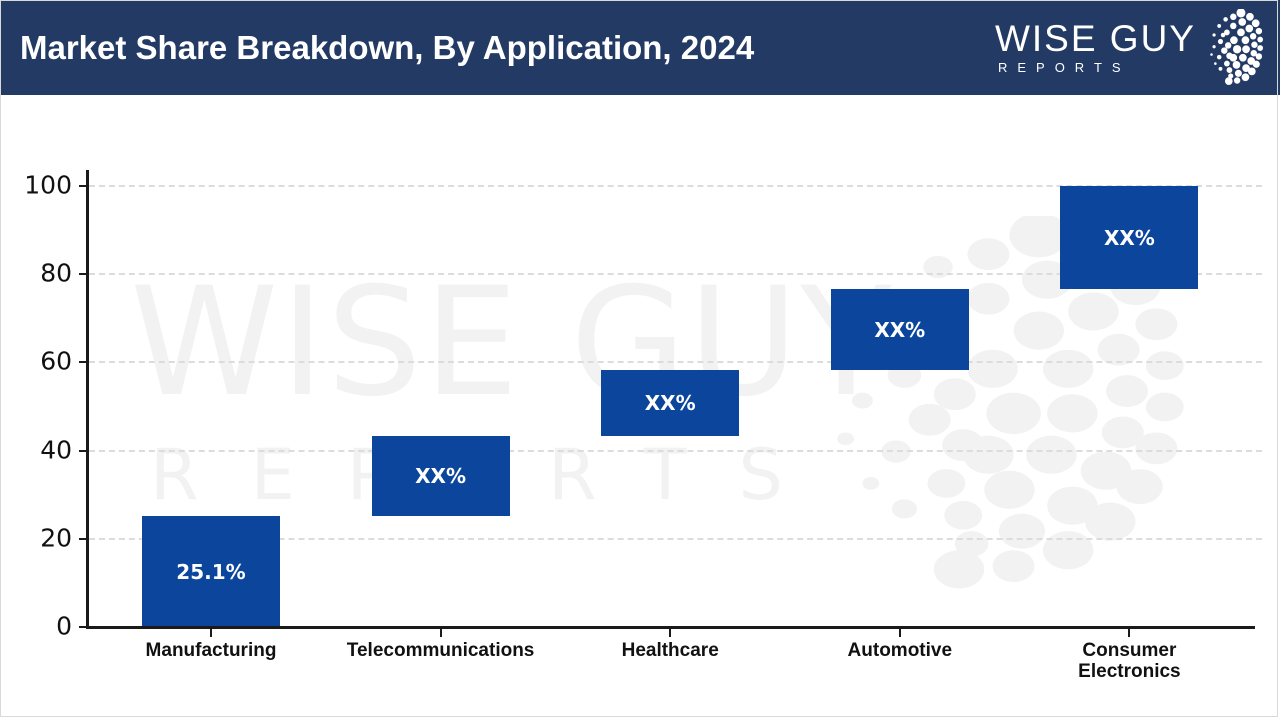  I want to click on watermark-wordmark: WISE GUY, so click(512, 343).